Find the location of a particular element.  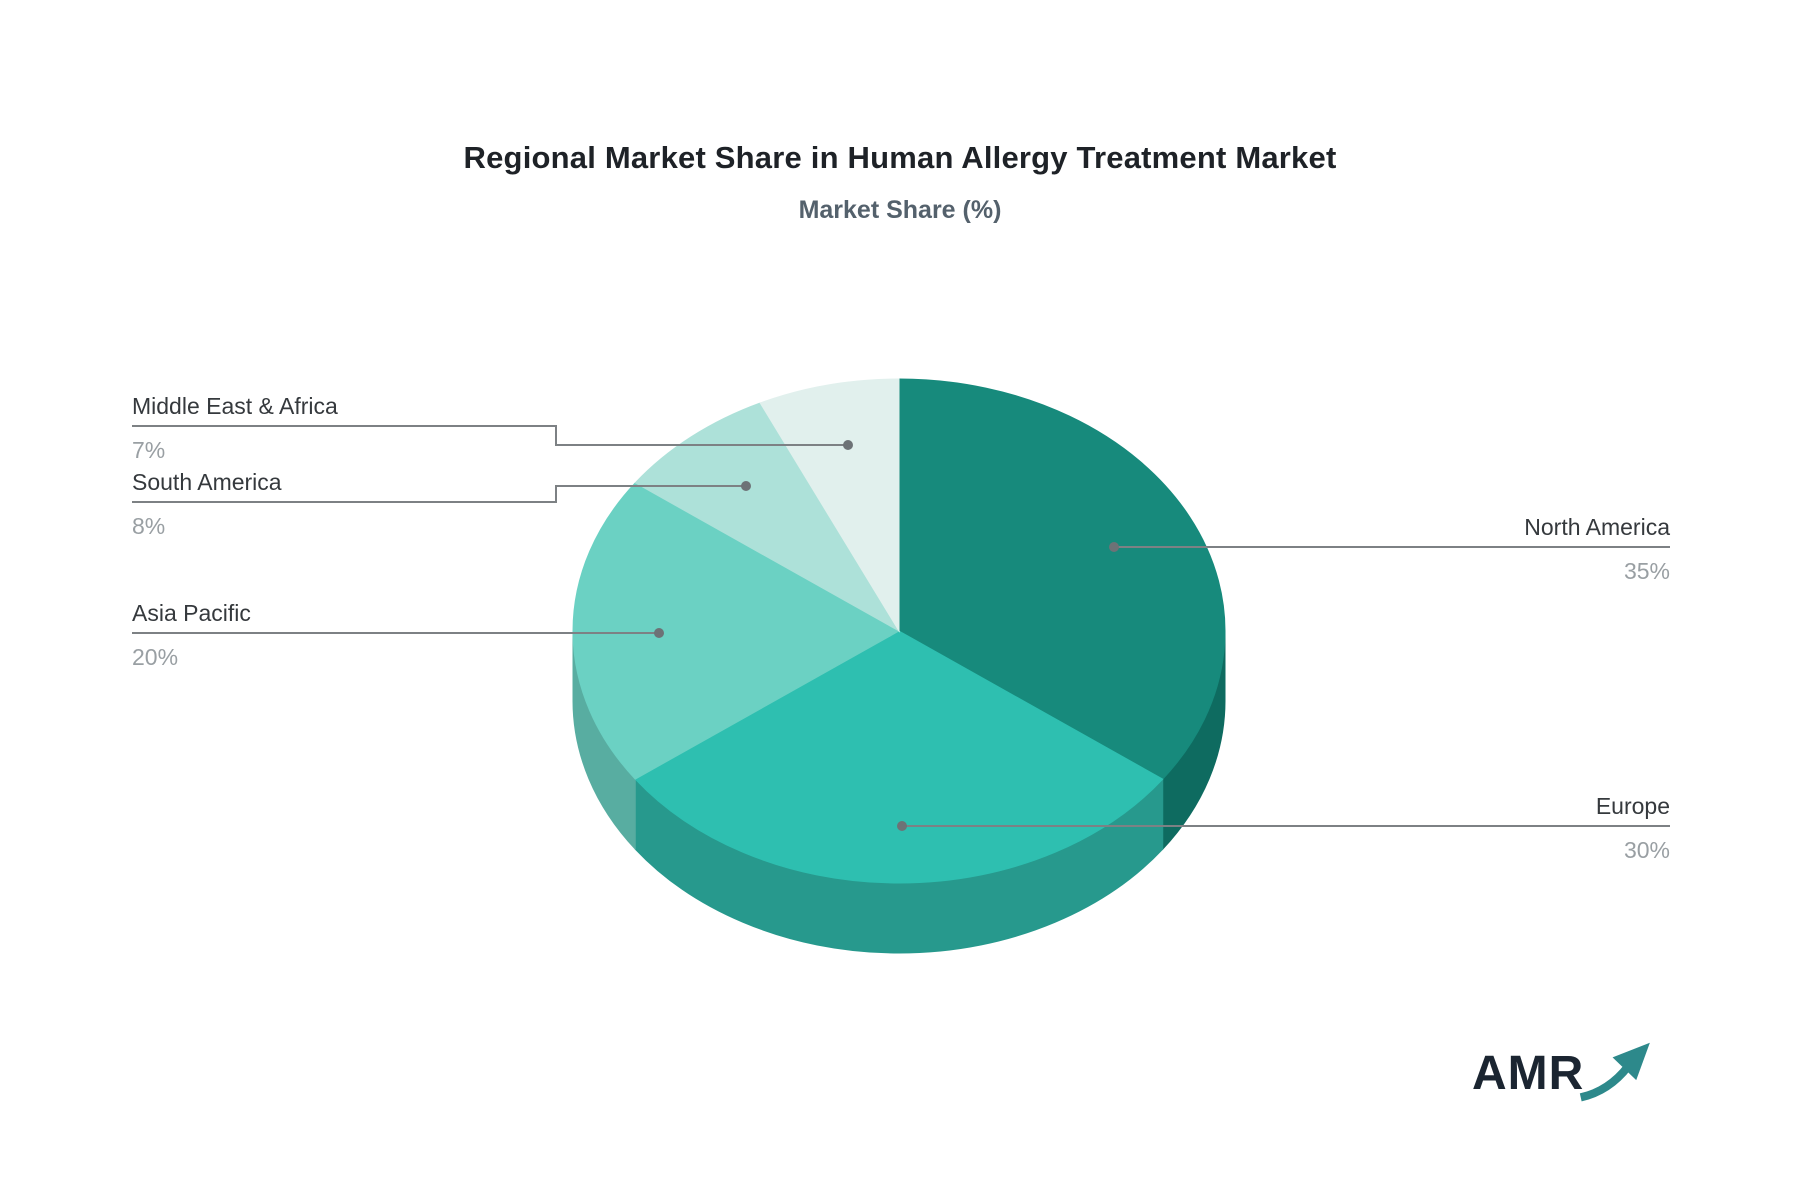

leader-dot-north-america is located at coordinates (1114, 547).